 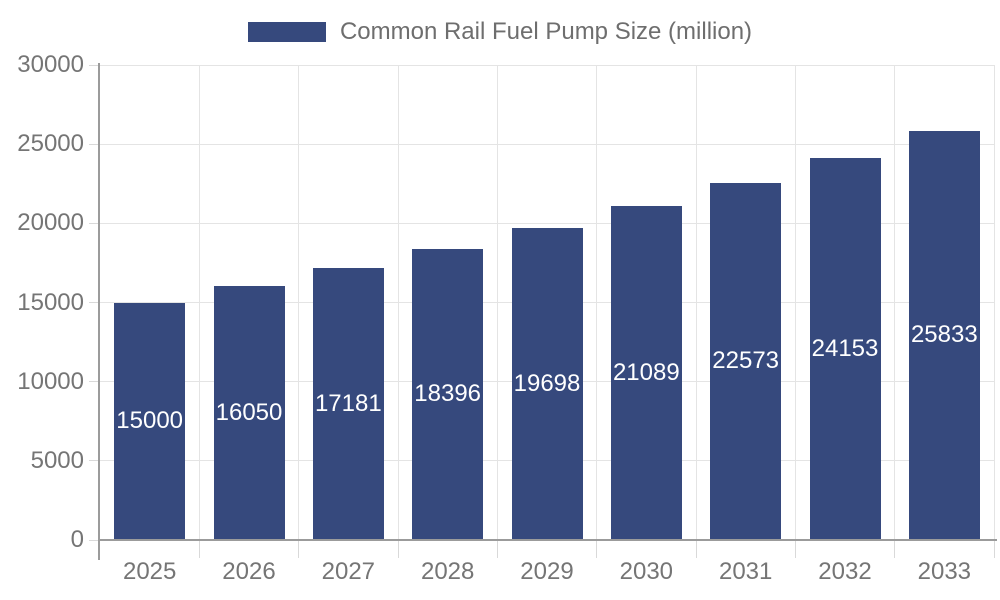 I want to click on bar: 16050, so click(x=249, y=412).